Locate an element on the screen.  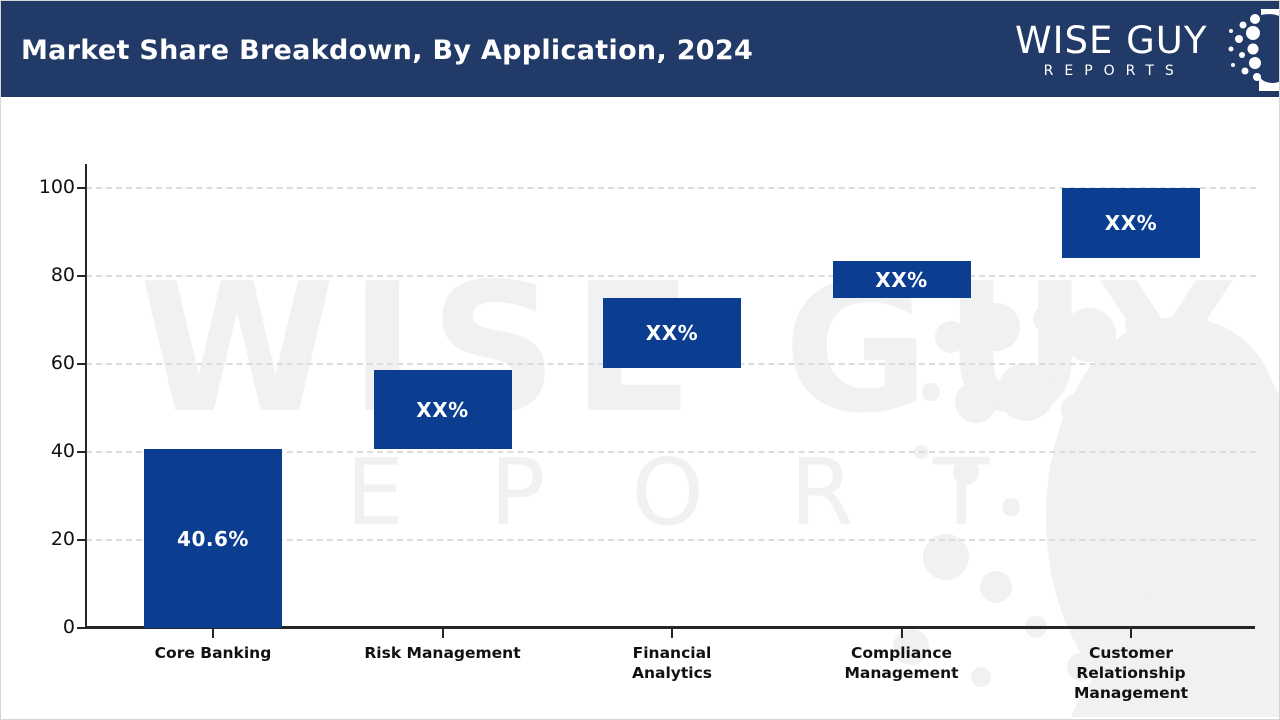
wise-guy-reports-logo: WISE GUY REPORTS is located at coordinates (1147, 50).